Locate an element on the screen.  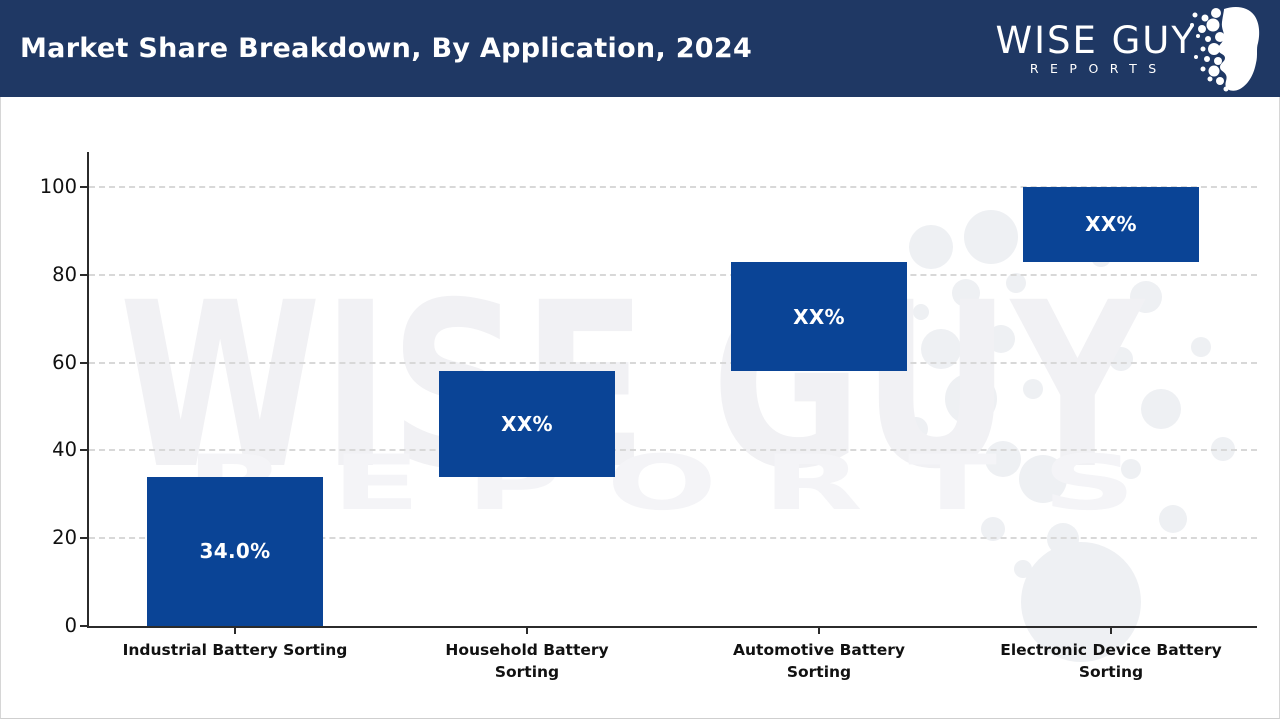
y-axis-tick-label: 60 is located at coordinates (64, 362).